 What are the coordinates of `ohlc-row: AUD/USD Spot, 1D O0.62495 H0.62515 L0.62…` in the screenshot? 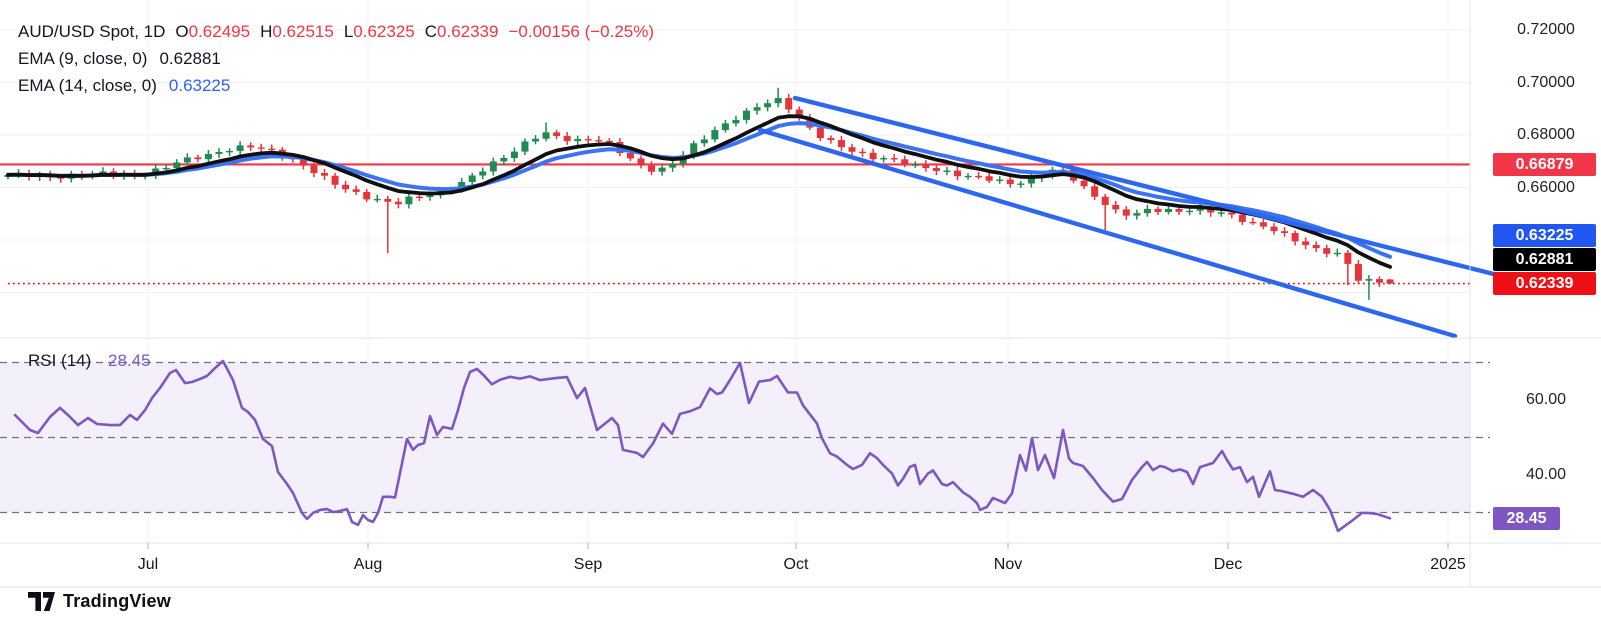 It's located at (336, 35).